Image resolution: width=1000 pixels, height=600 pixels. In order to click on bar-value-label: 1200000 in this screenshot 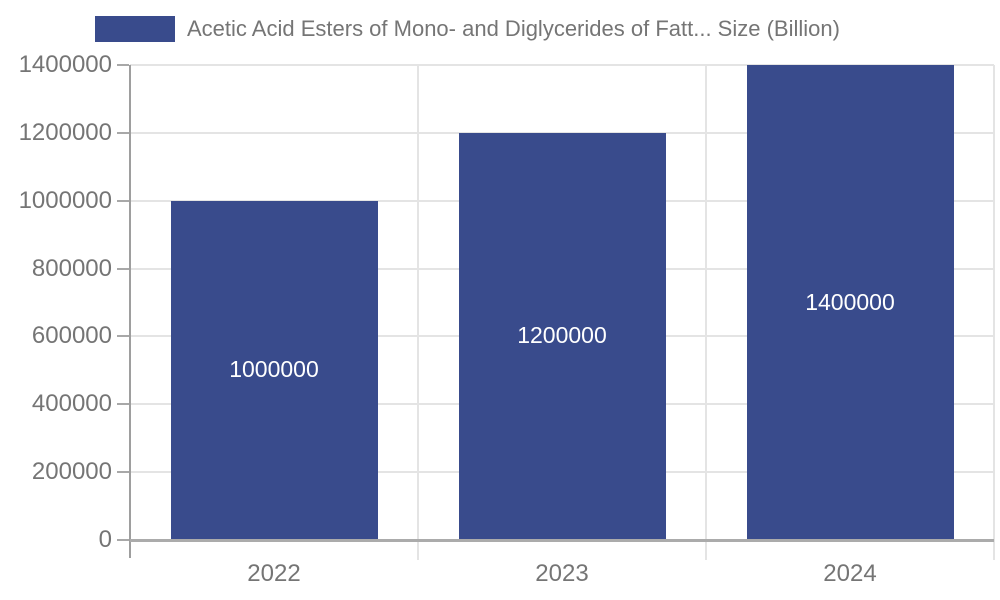, I will do `click(562, 335)`.